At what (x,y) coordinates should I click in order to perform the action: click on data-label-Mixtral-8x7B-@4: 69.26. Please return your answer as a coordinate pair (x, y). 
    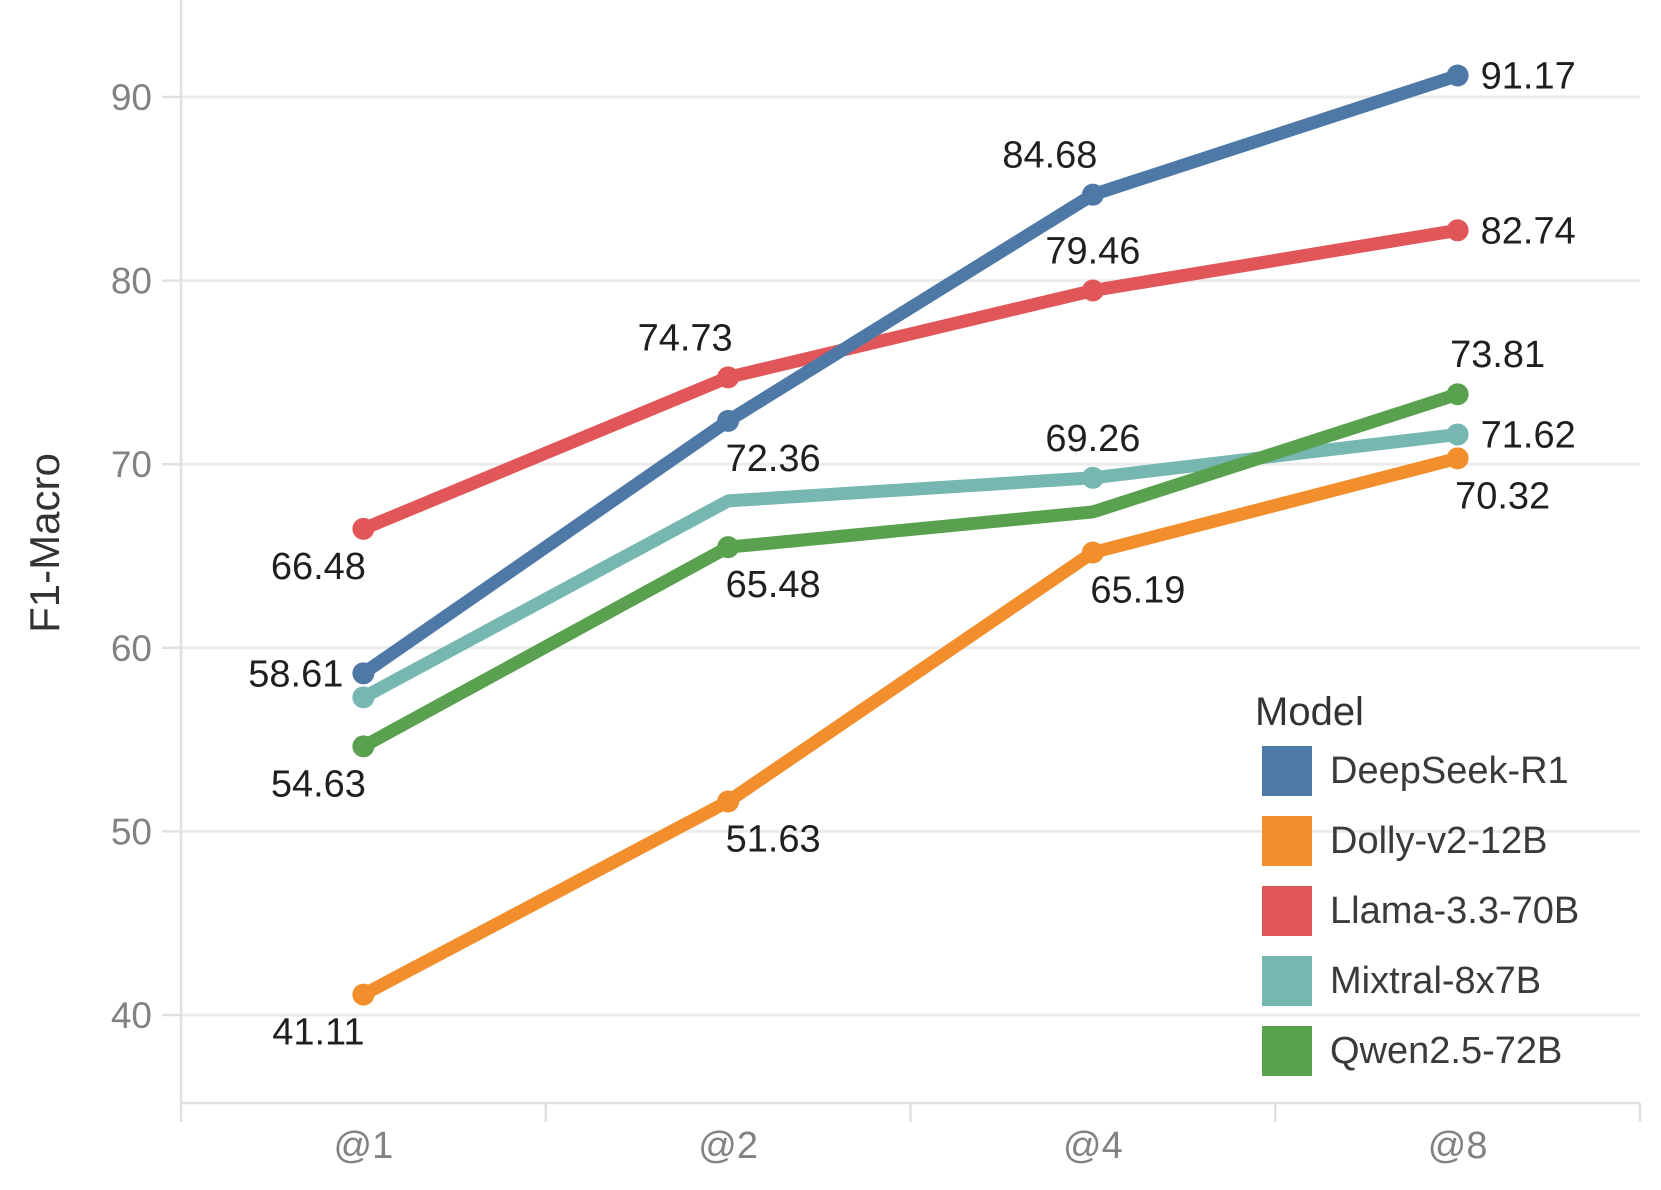
    Looking at the image, I should click on (1092, 439).